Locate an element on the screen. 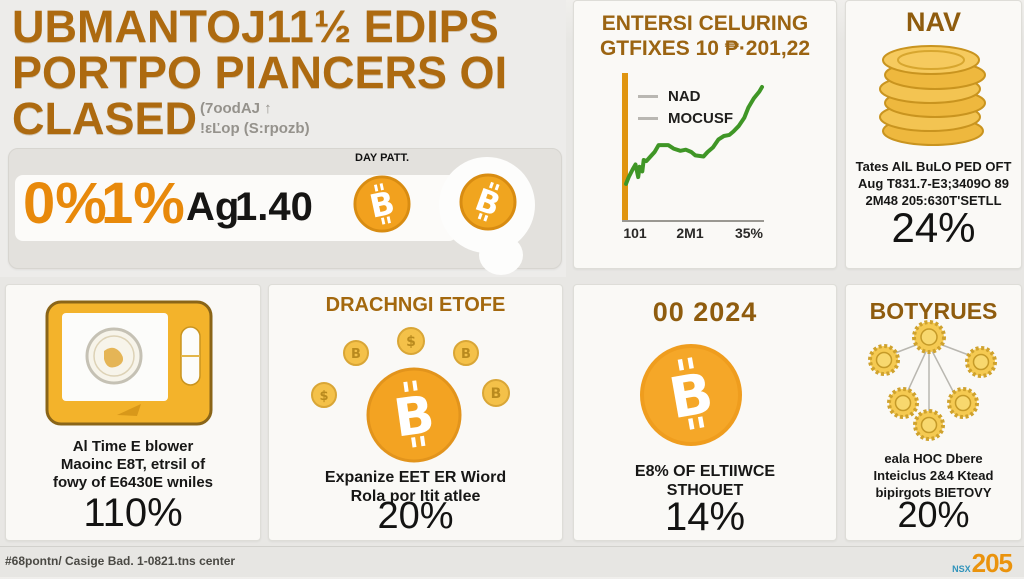 The image size is (1024, 579). subtitle-line-2: !εĽop (S:rpozb) is located at coordinates (255, 128).